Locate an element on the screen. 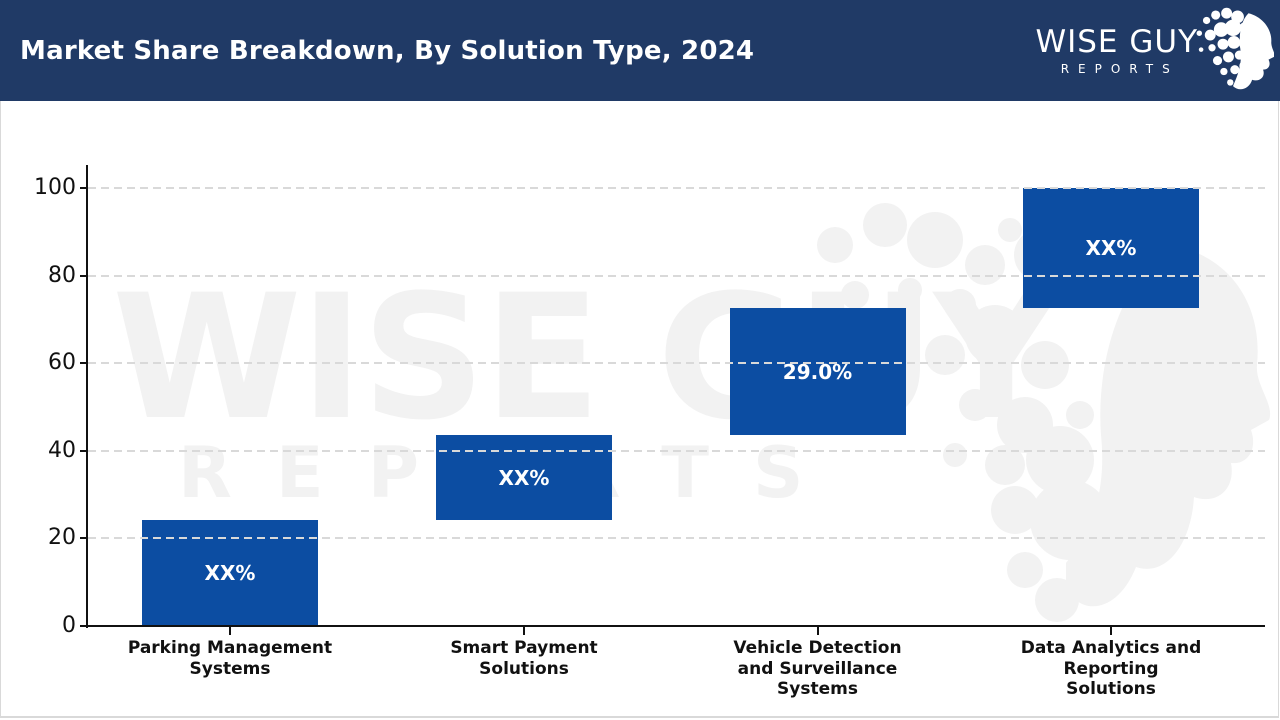 The width and height of the screenshot is (1280, 720). bar-segment: 29.0% is located at coordinates (817, 372).